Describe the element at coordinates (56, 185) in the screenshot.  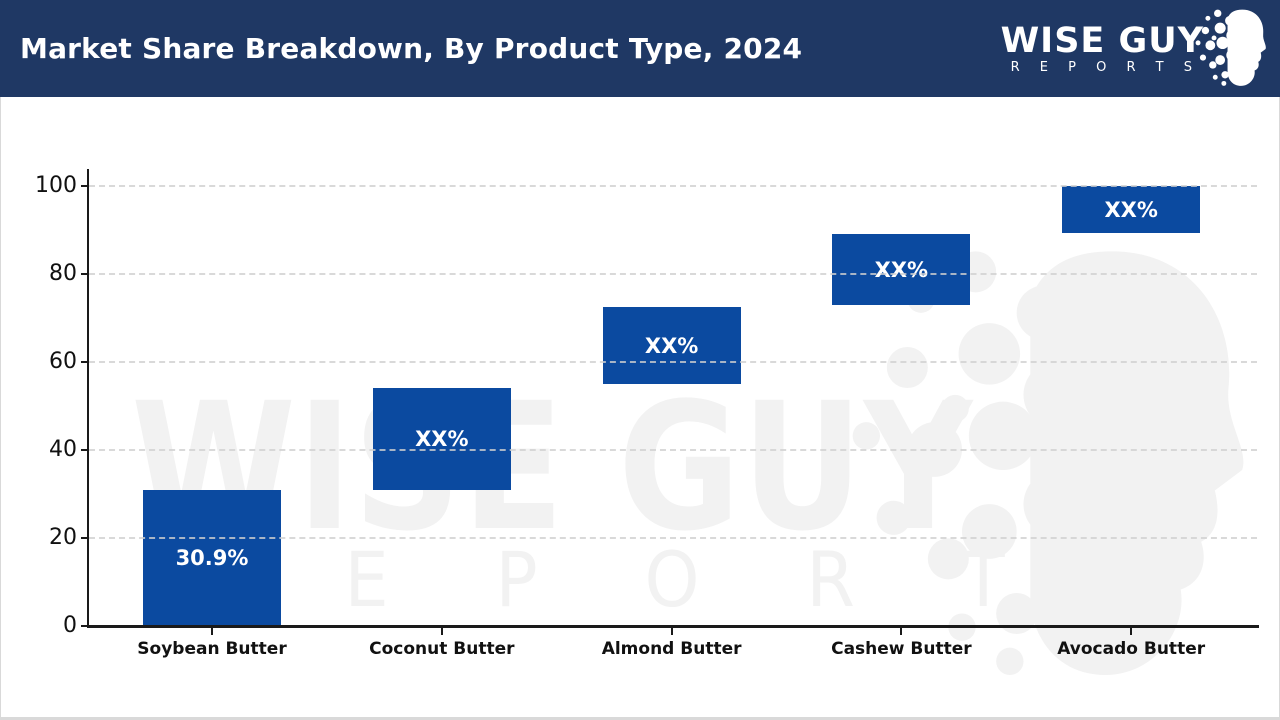
I see `y-tick-label: 100` at that location.